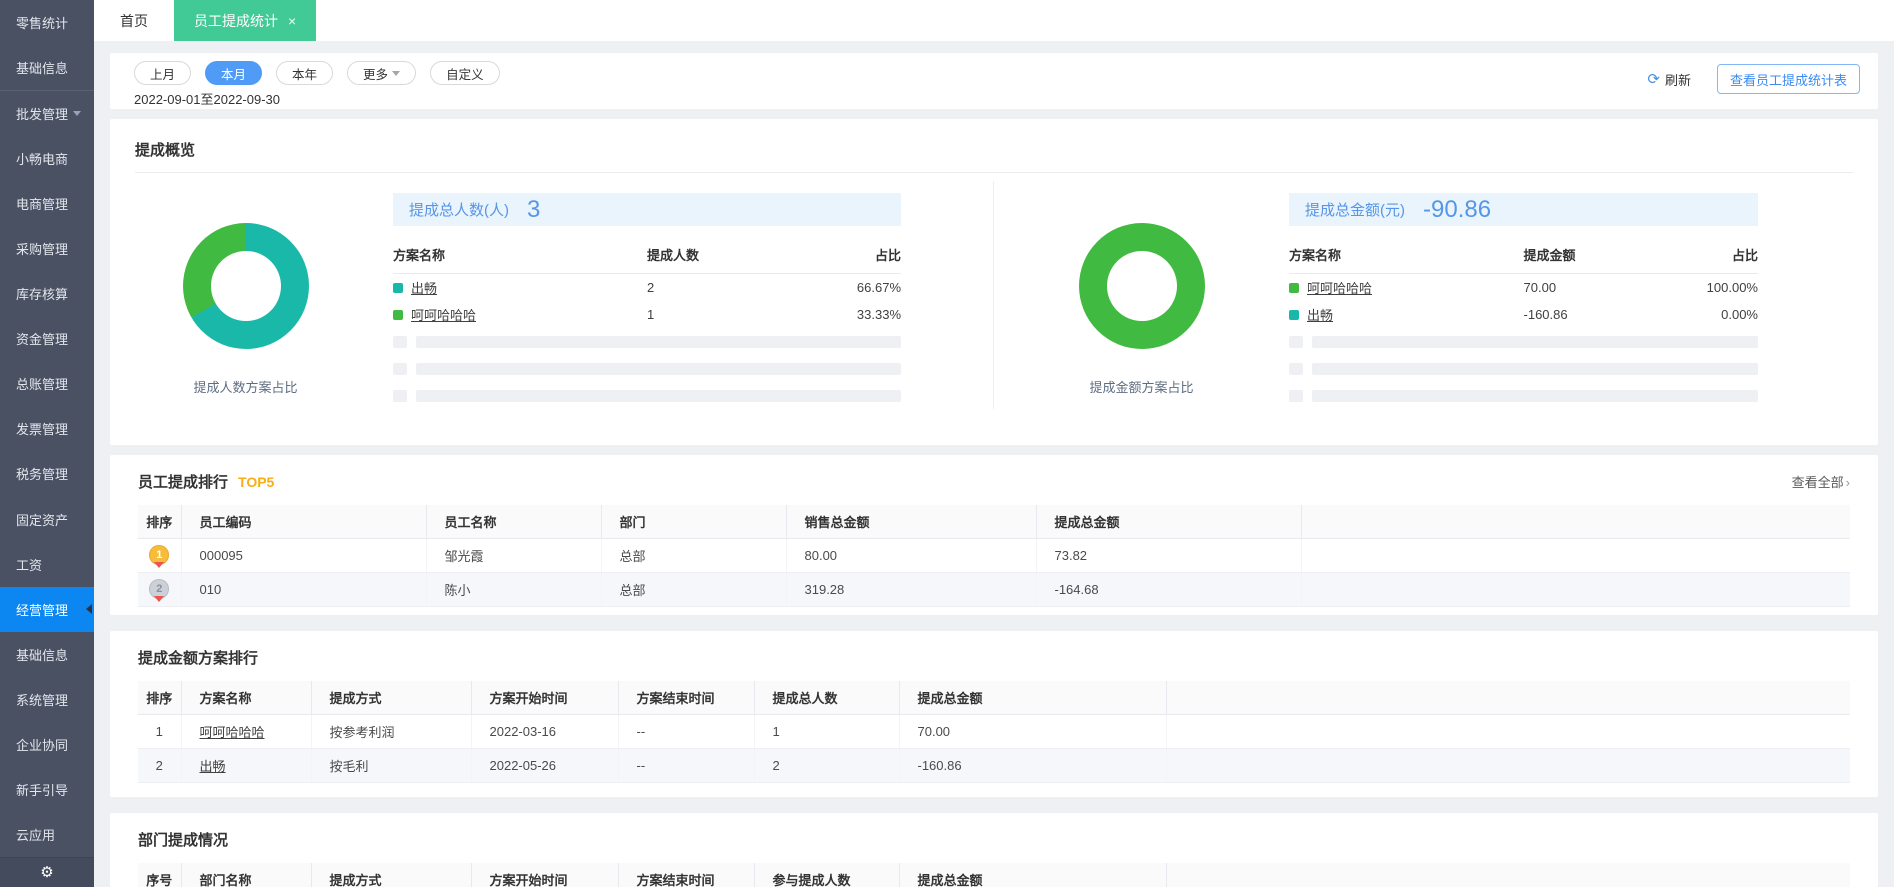  I want to click on view-all-label: 查看全部, so click(1817, 482).